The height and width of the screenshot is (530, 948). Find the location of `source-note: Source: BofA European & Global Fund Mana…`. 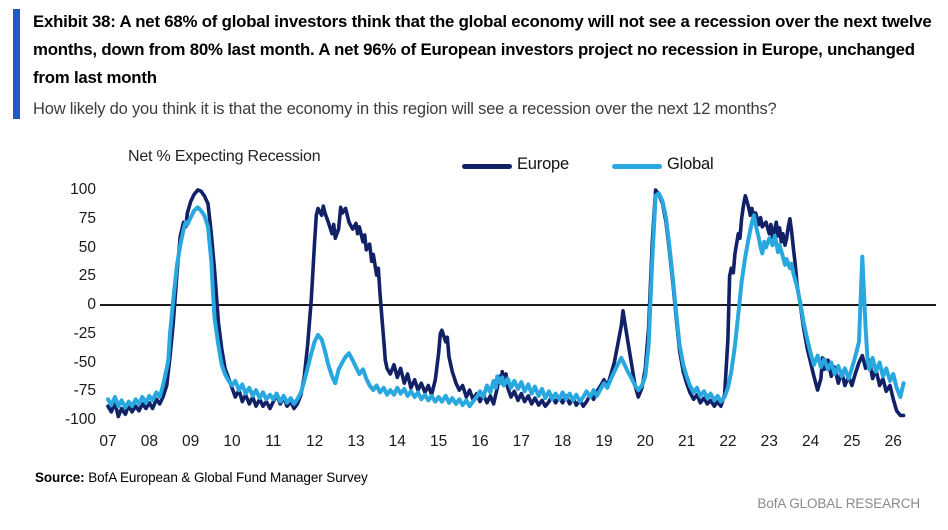

source-note: Source: BofA European & Global Fund Mana… is located at coordinates (201, 477).